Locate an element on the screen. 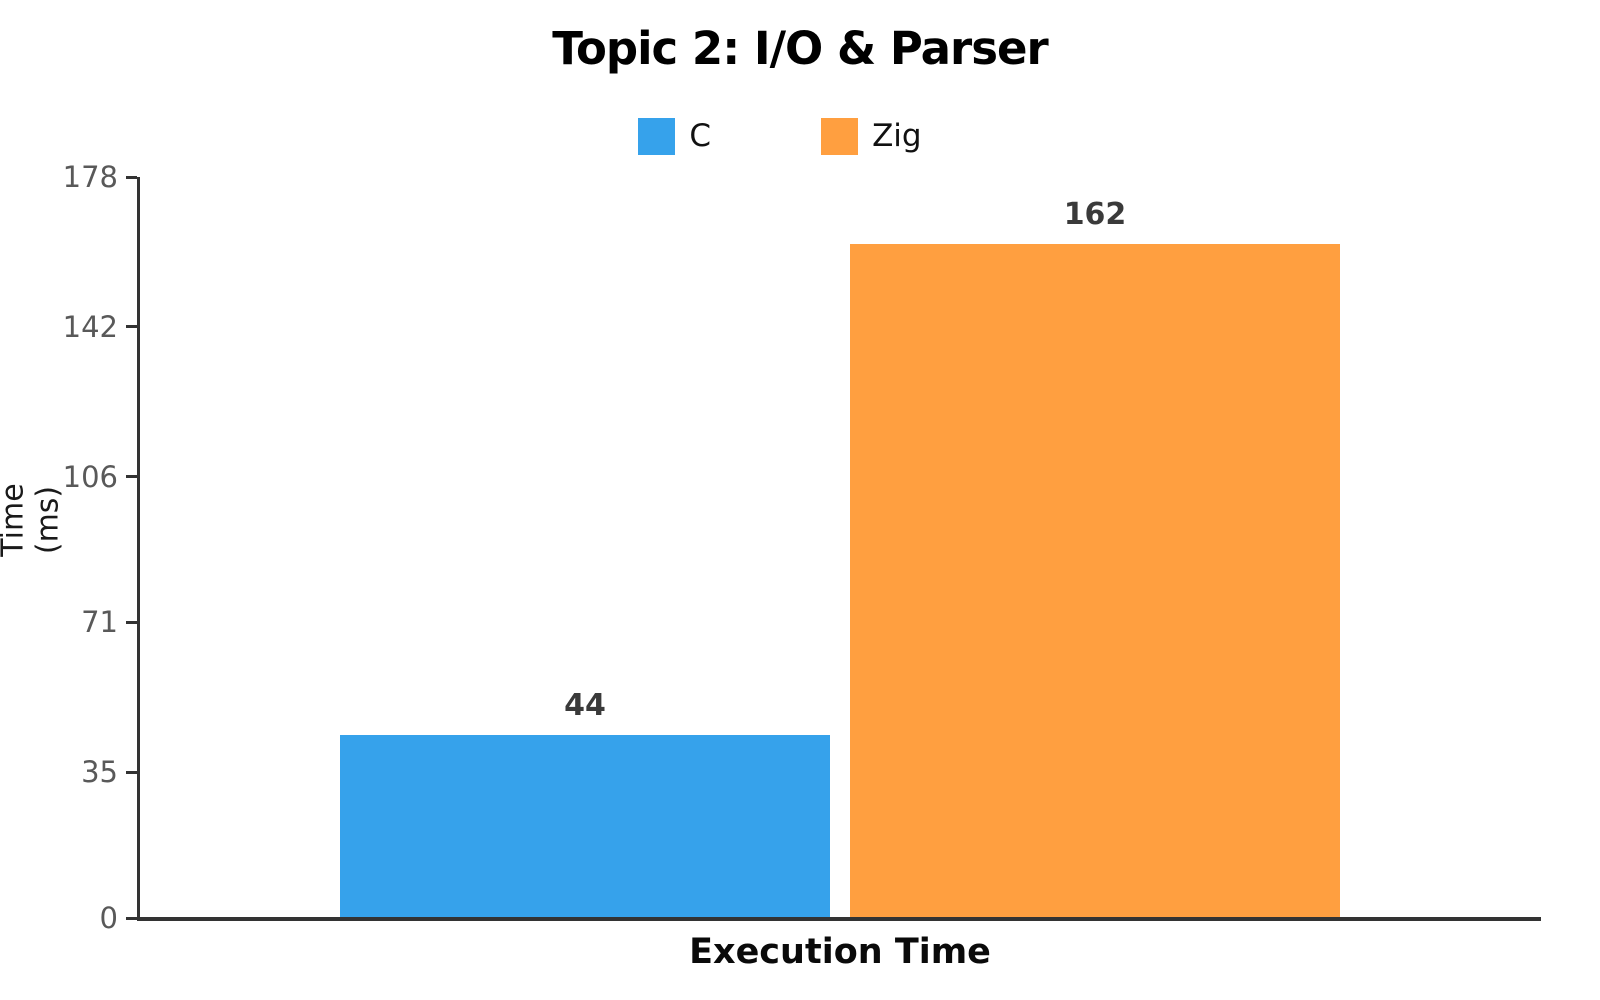  x-axis-label: Execution Time is located at coordinates (840, 952).